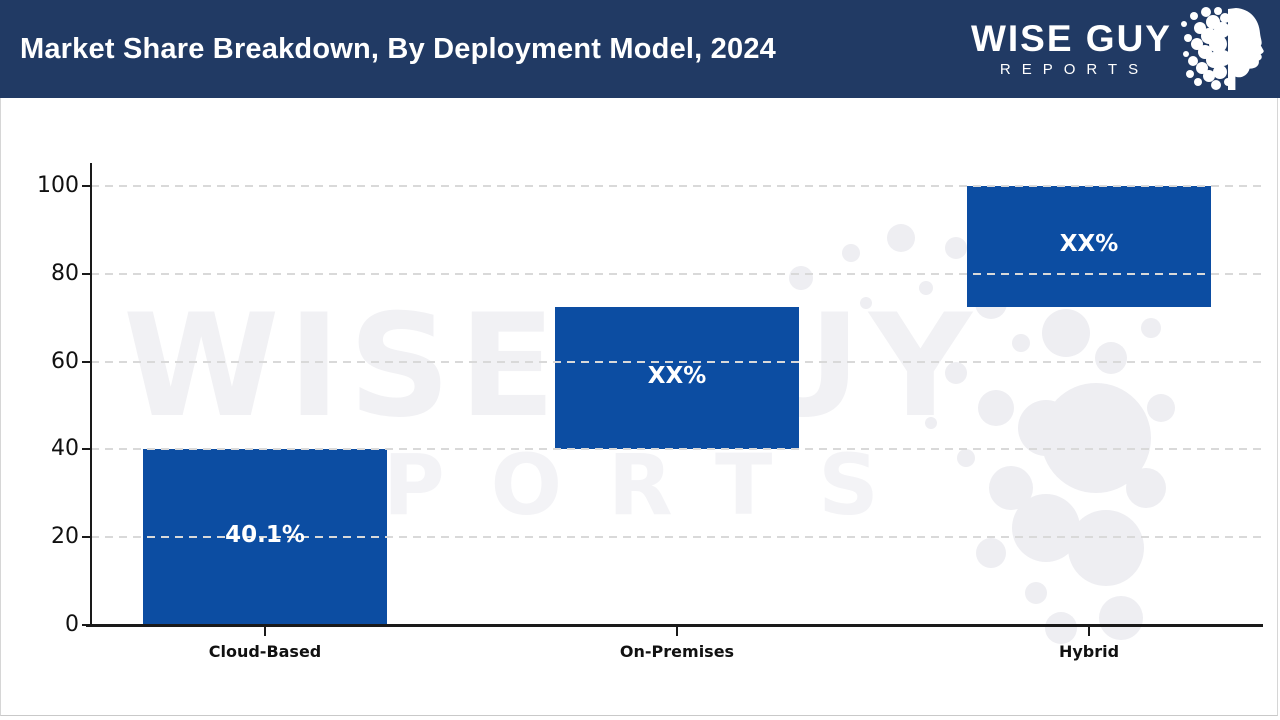 The height and width of the screenshot is (720, 1280). What do you see at coordinates (1089, 651) in the screenshot?
I see `x-axis-category-label: Hybrid` at bounding box center [1089, 651].